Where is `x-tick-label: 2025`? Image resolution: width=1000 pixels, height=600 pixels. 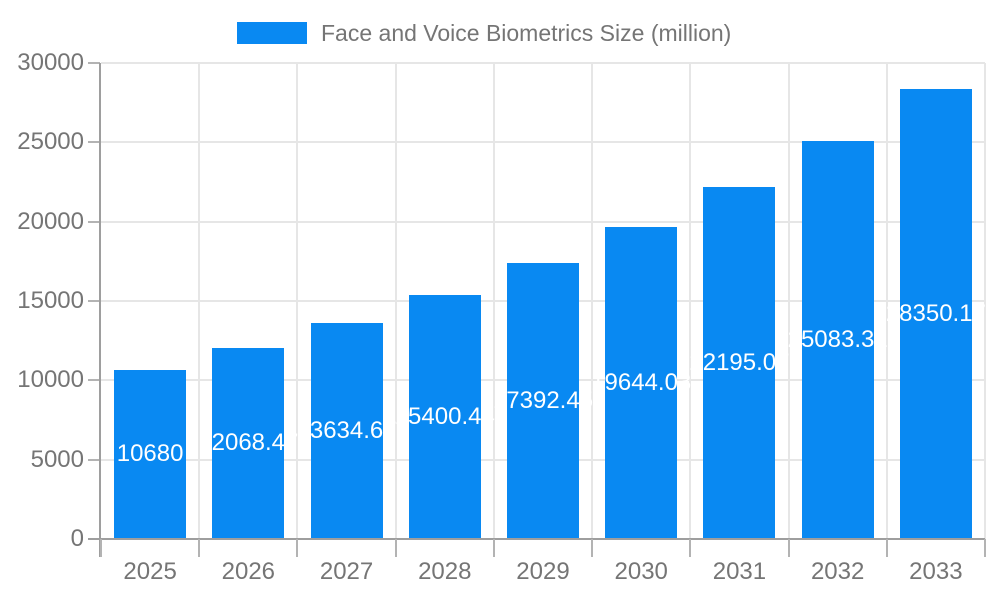
x-tick-label: 2025 is located at coordinates (150, 571).